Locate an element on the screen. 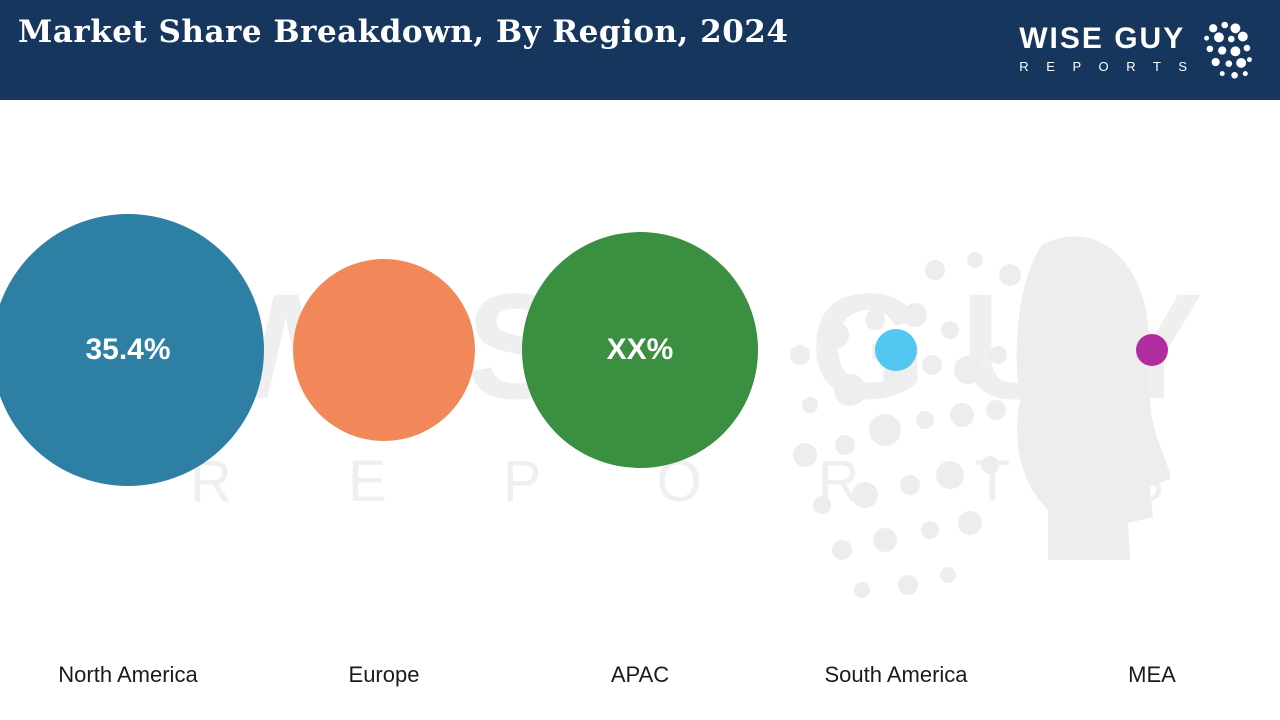  bubble-value-label: 35.4% is located at coordinates (128, 349).